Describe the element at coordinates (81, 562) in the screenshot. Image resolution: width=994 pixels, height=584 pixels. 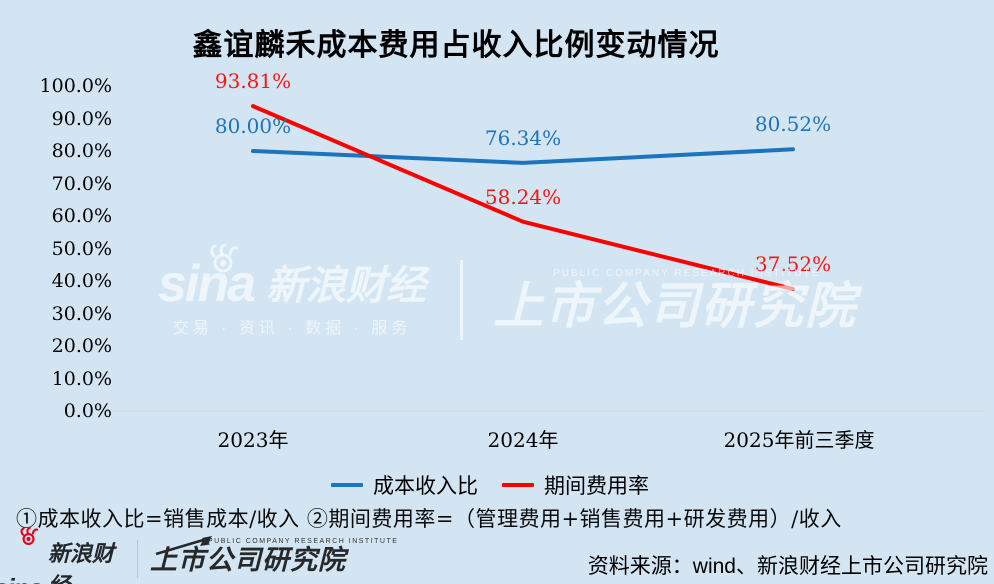
I see `sina-brand: 新浪财经` at that location.